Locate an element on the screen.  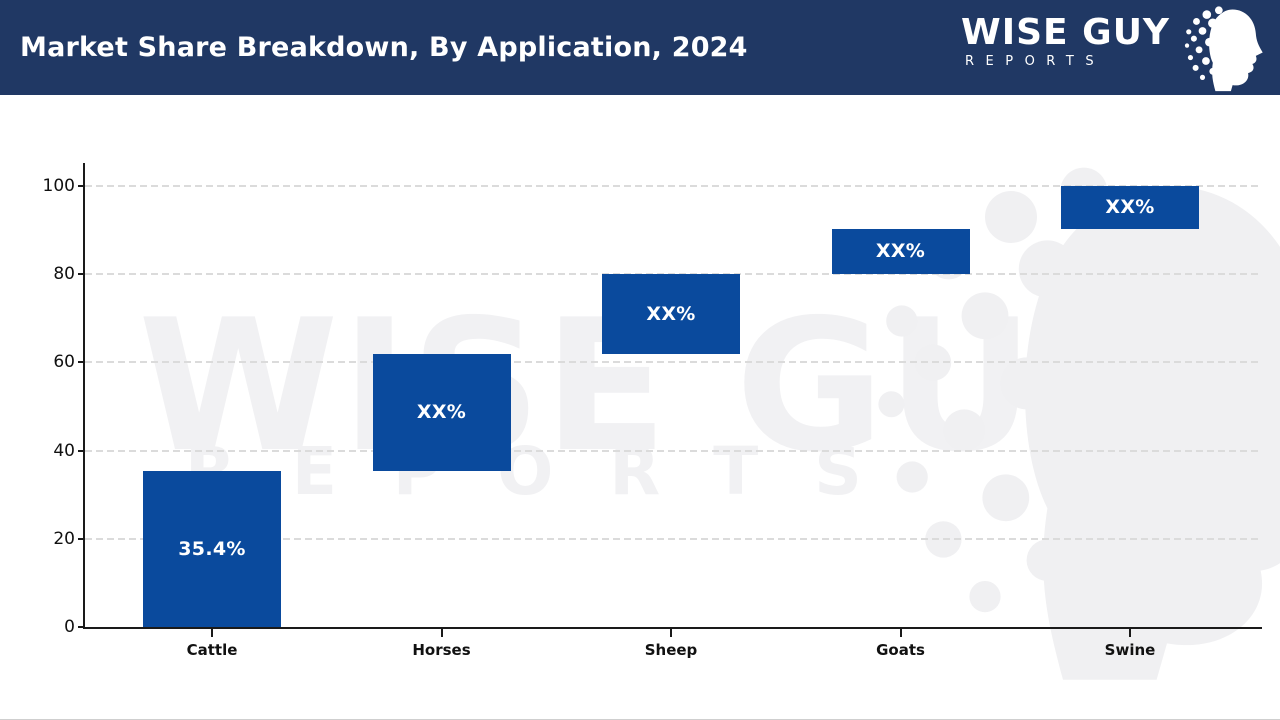
x-tick-label-cattle: Cattle is located at coordinates (212, 650).